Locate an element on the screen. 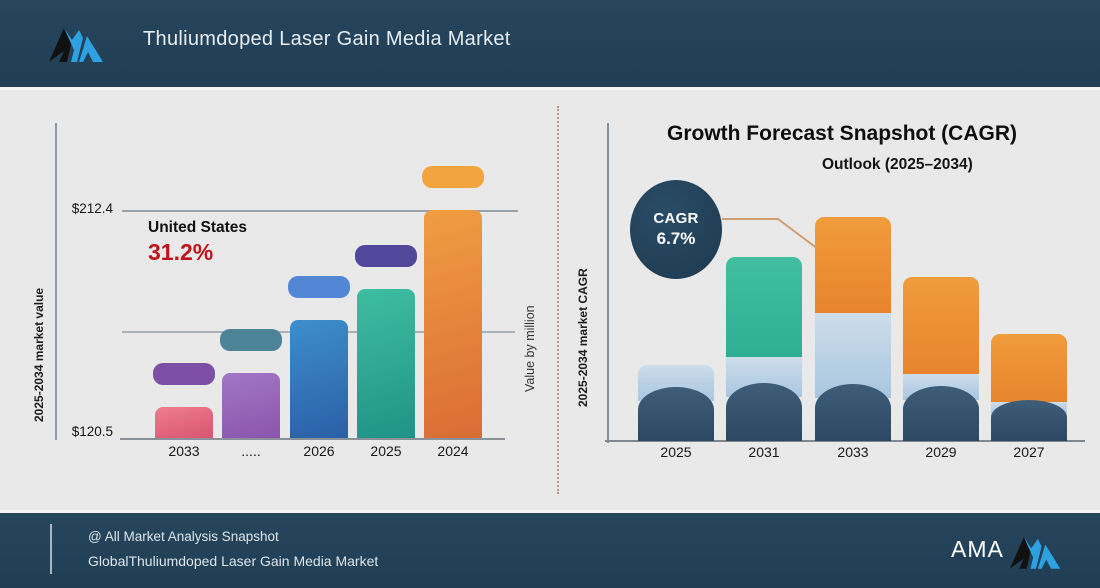 The width and height of the screenshot is (1100, 588). footer-brand-text: AMA is located at coordinates (977, 549).